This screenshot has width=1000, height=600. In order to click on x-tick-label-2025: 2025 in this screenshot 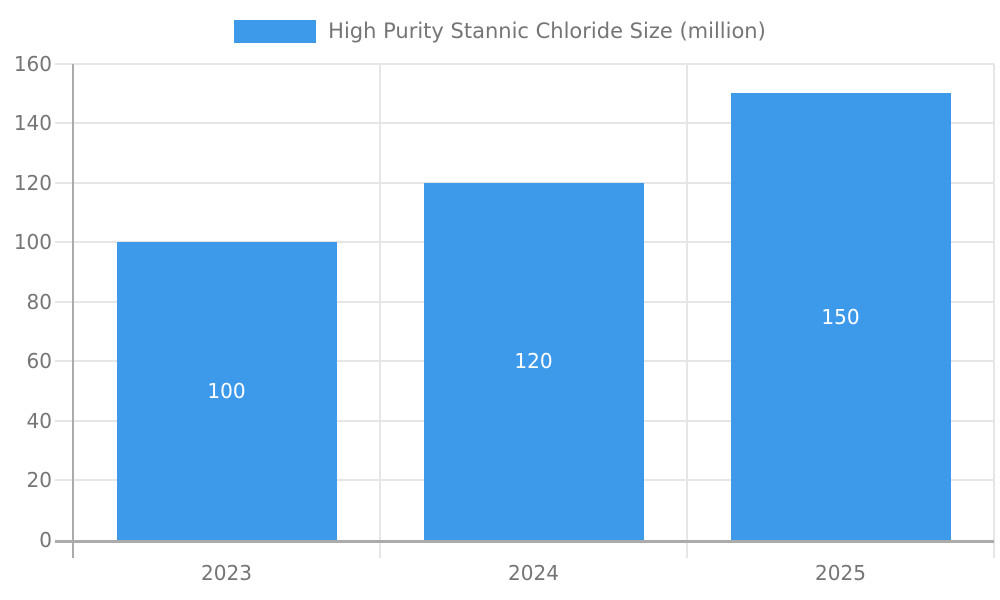, I will do `click(840, 573)`.